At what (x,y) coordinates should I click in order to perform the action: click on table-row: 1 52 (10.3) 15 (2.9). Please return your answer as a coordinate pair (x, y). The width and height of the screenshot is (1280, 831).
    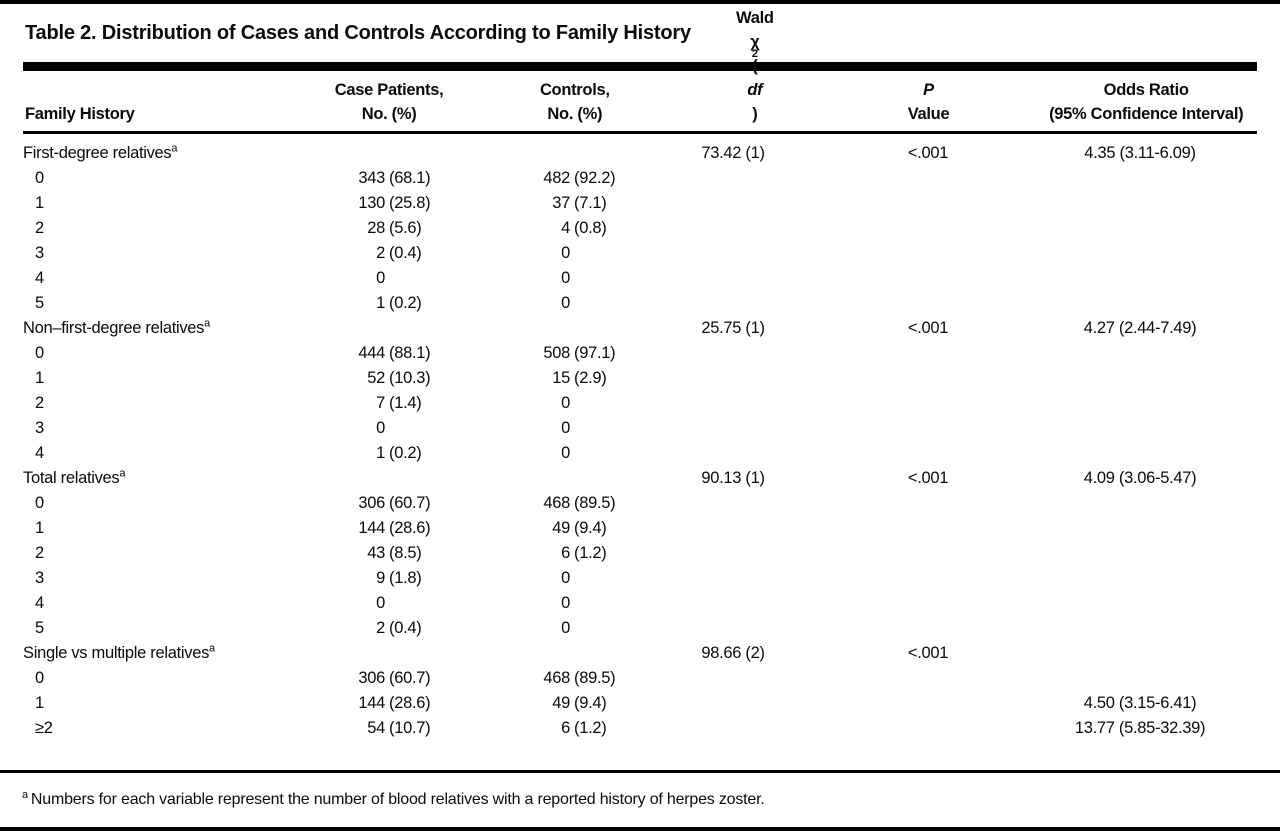
    Looking at the image, I should click on (640, 378).